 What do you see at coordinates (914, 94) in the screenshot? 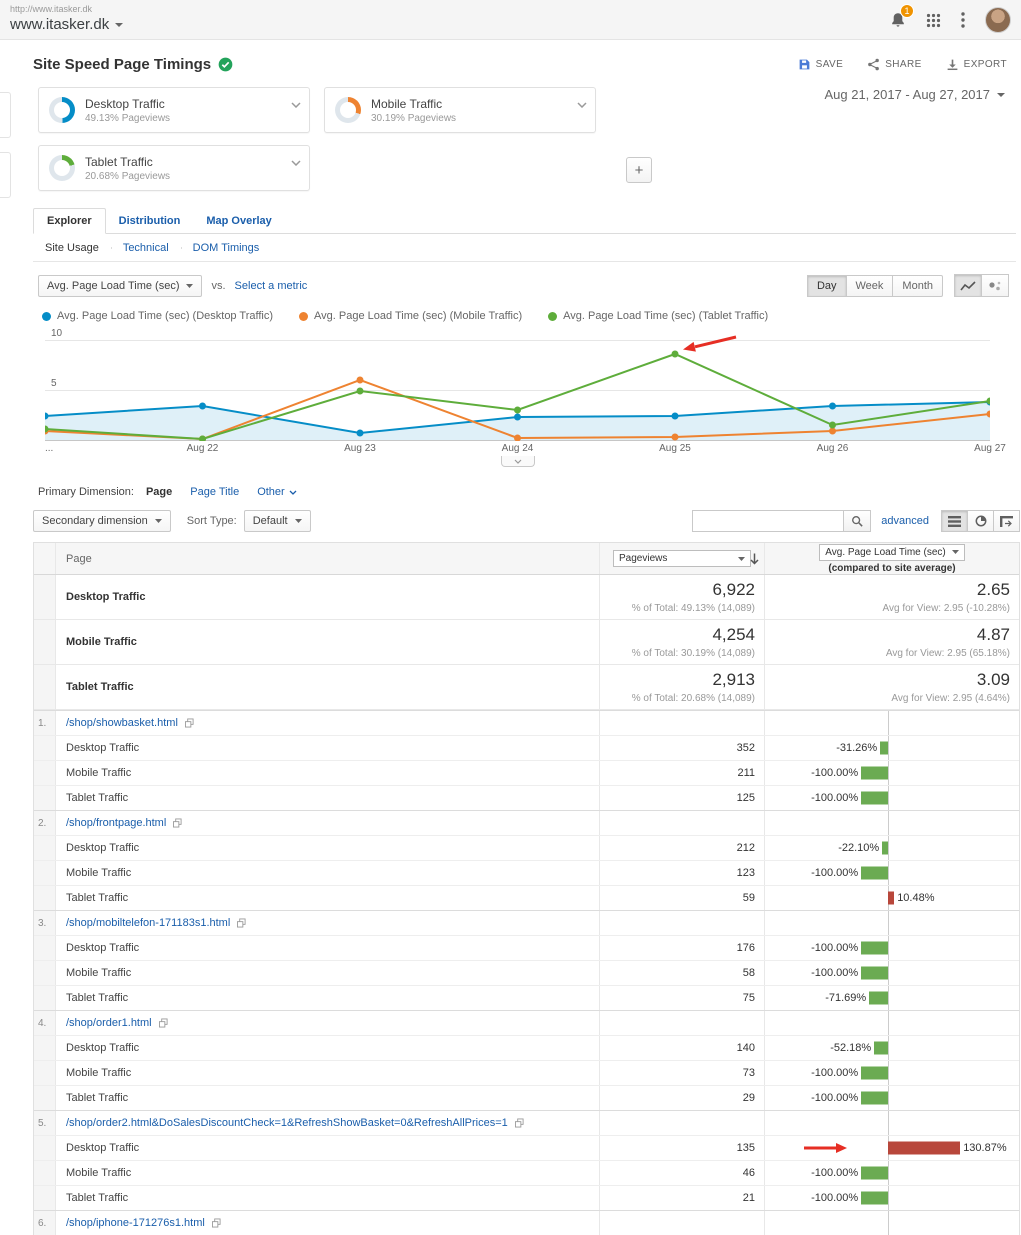
I see `date-range-selector: Aug 21, 2017 - Aug 27, 2017` at bounding box center [914, 94].